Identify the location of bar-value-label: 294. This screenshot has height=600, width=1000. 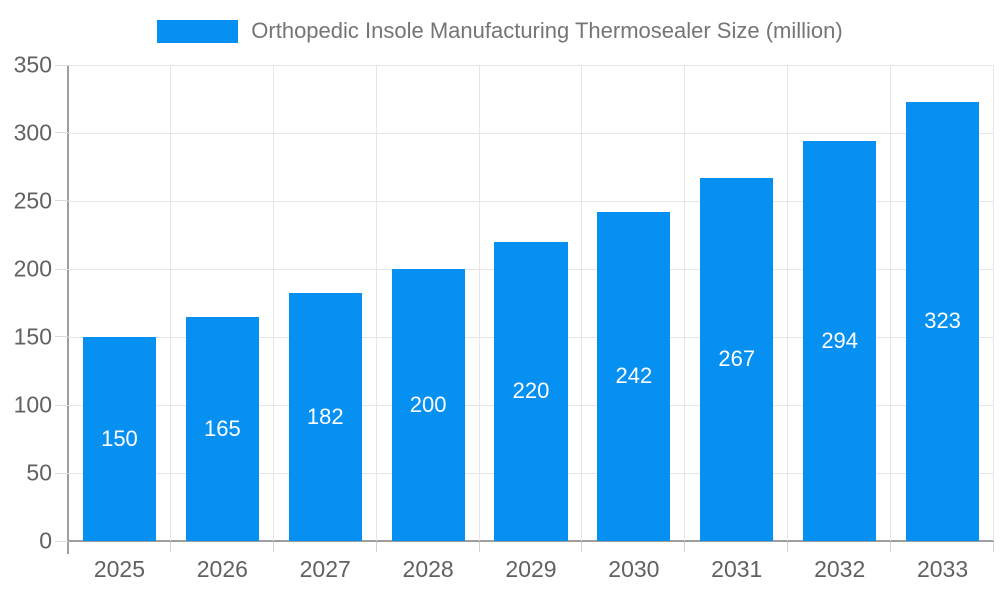
(840, 341).